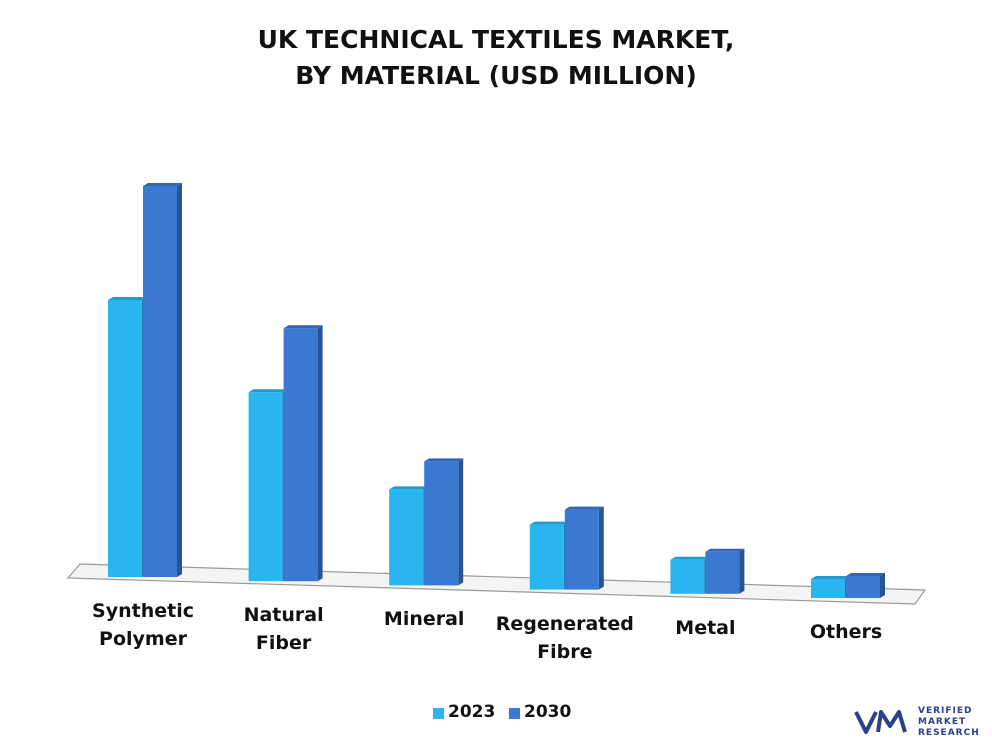 This screenshot has height=746, width=992. I want to click on x-tick-label: Mineral, so click(424, 619).